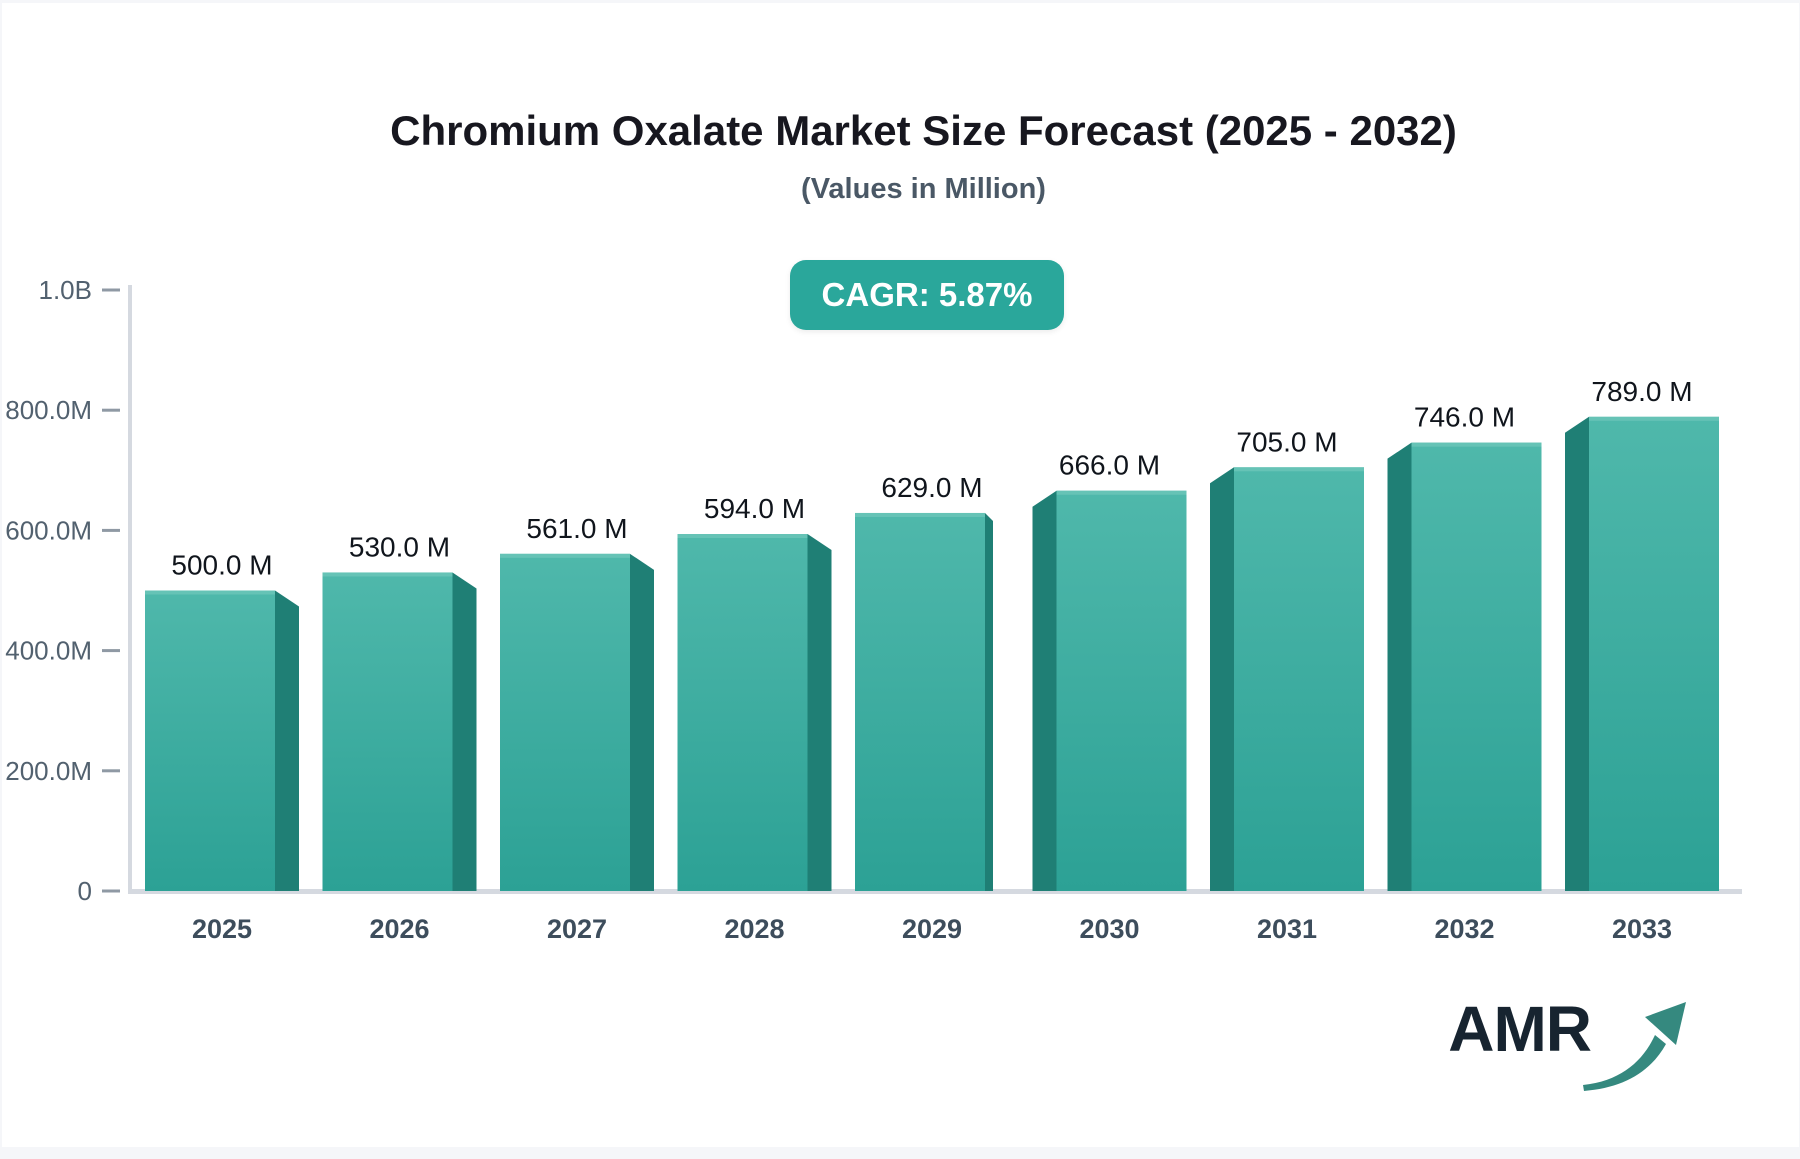 This screenshot has width=1800, height=1159. I want to click on bar-value-label: 500.0 M, so click(221, 565).